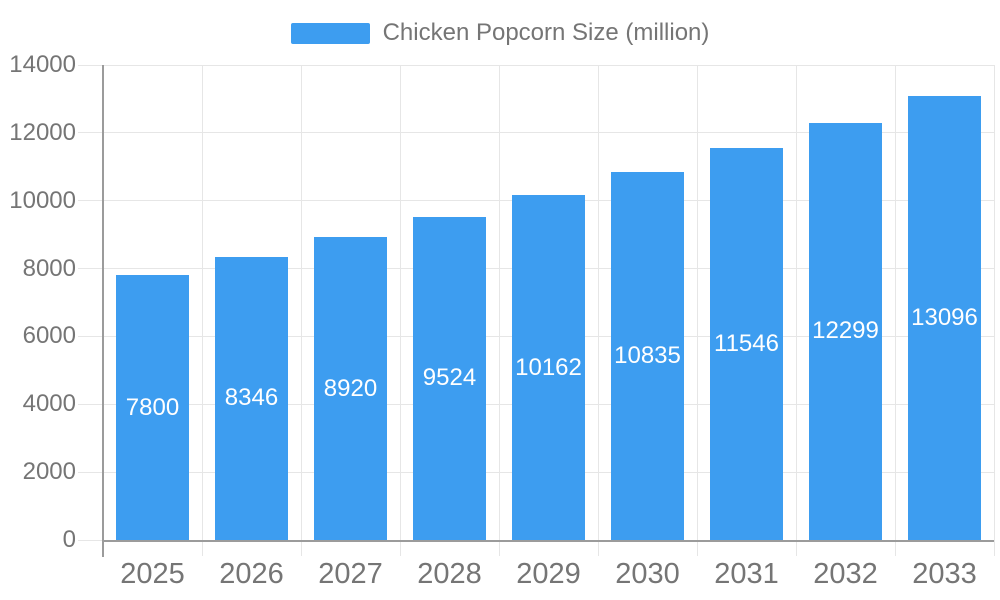 The height and width of the screenshot is (600, 1000). What do you see at coordinates (69, 539) in the screenshot?
I see `y-axis-label: 0` at bounding box center [69, 539].